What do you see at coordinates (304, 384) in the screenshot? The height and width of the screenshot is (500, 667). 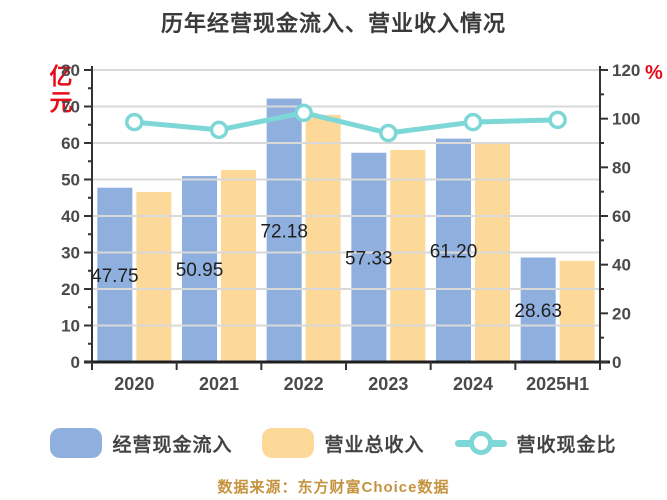 I see `x-axis-category-label: 2022` at bounding box center [304, 384].